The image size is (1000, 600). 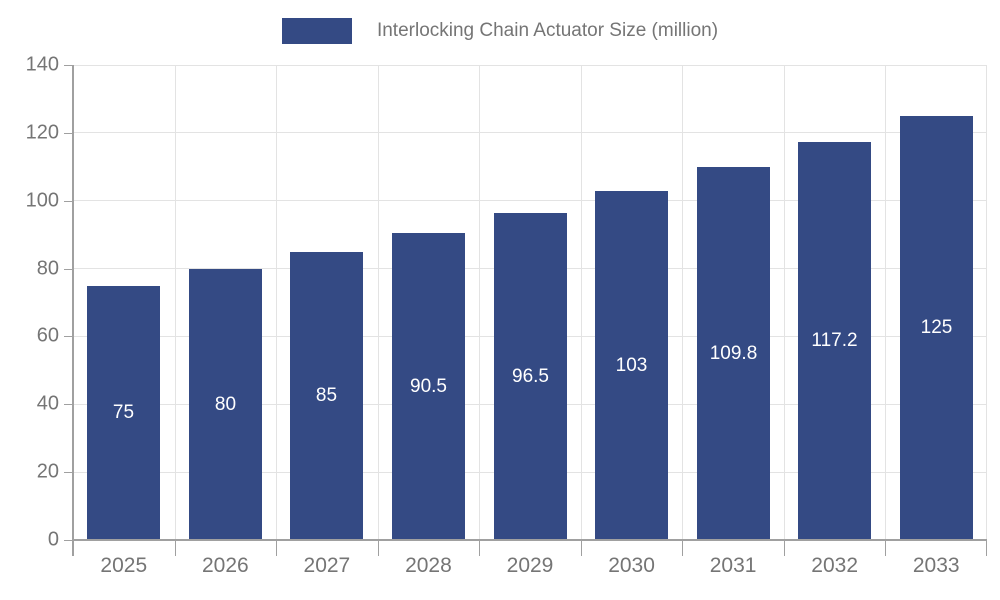 I want to click on x-axis-category-label: 2032, so click(x=835, y=565).